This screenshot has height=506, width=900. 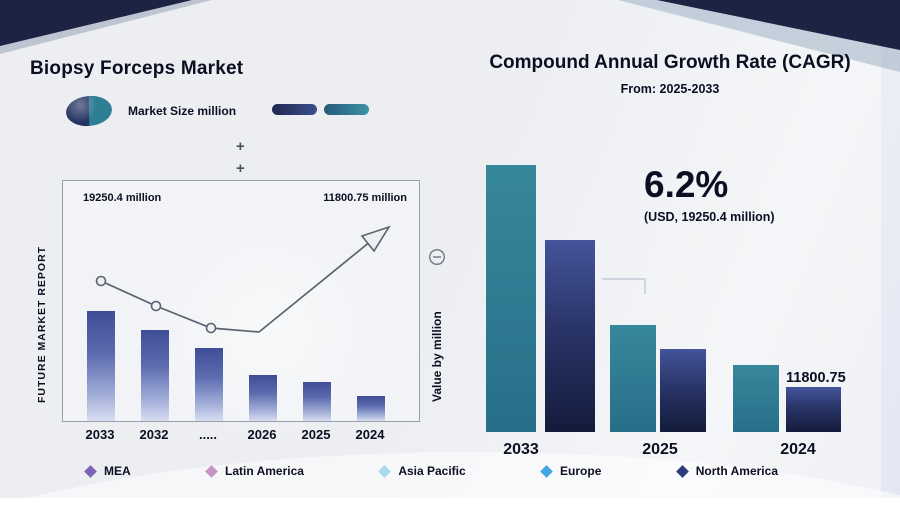 What do you see at coordinates (365, 198) in the screenshot?
I see `value-callout-2024: 11800.75 million` at bounding box center [365, 198].